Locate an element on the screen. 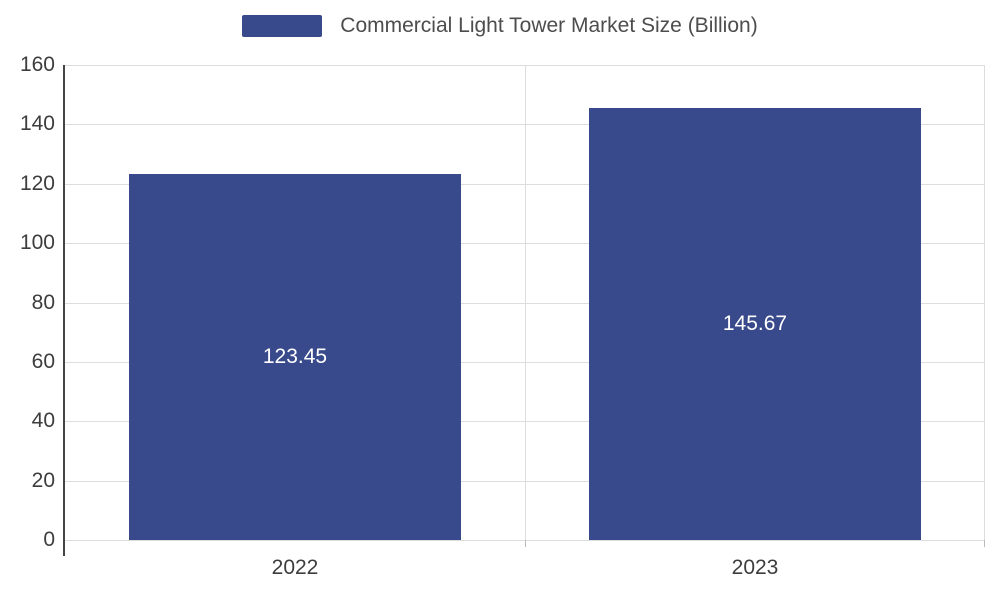  x-tick-label: 2023 is located at coordinates (755, 567).